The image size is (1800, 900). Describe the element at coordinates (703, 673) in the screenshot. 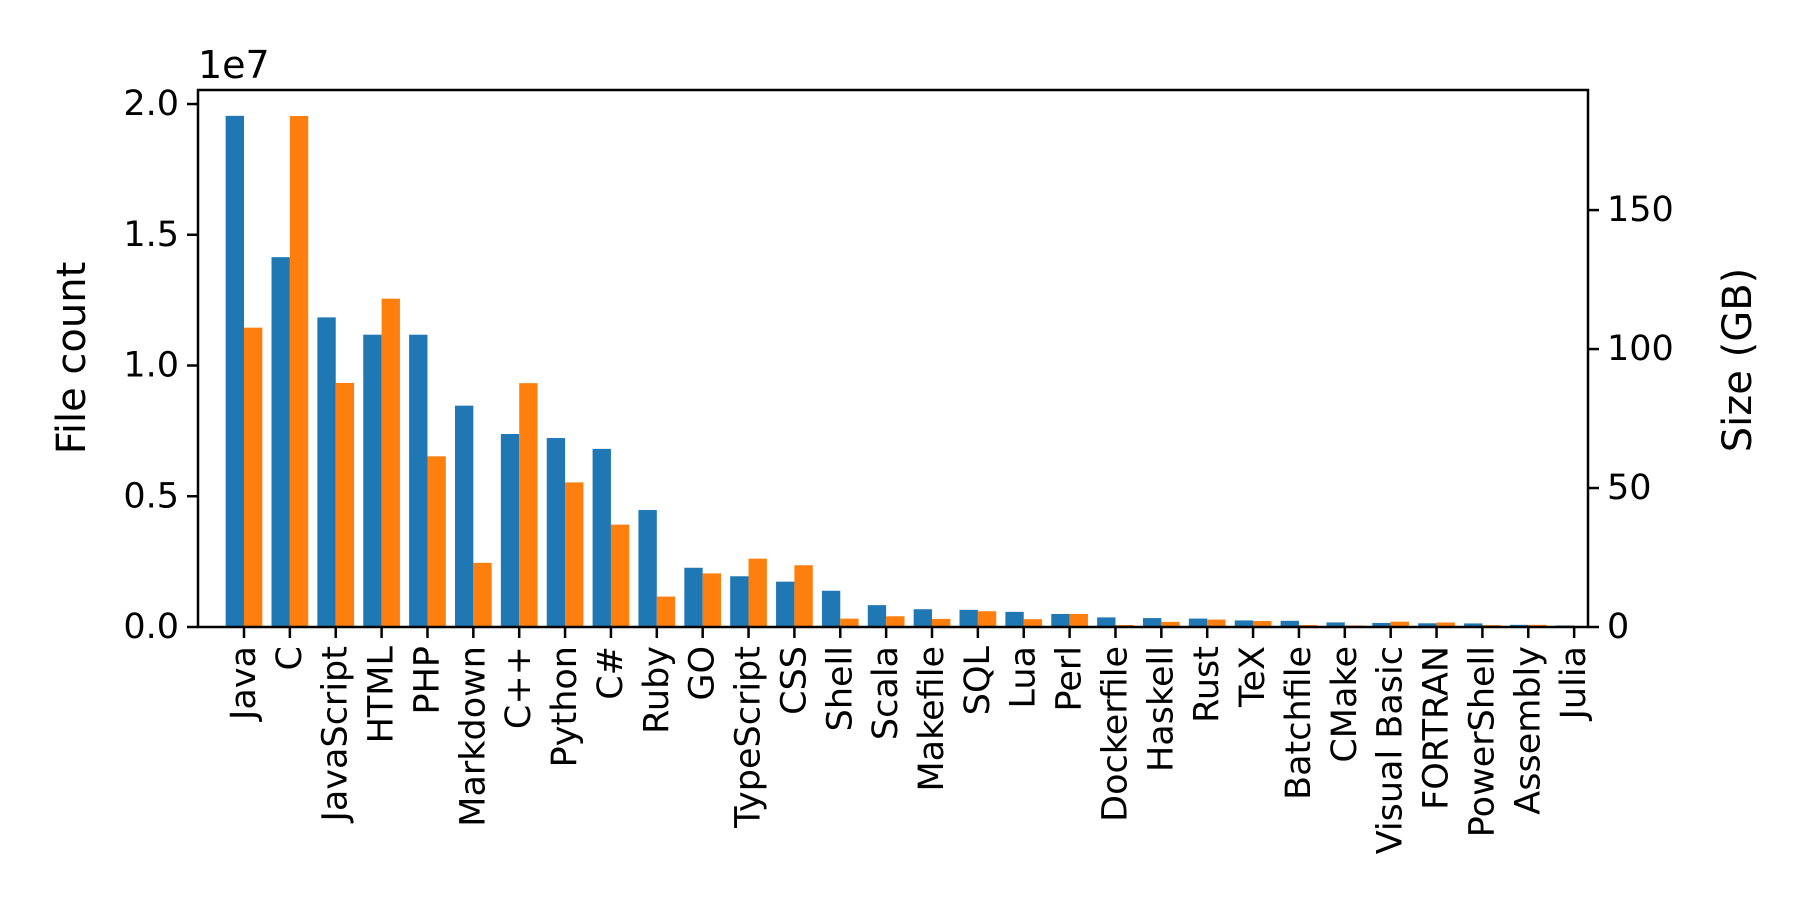

I see `x-tick-label-go: GO` at that location.